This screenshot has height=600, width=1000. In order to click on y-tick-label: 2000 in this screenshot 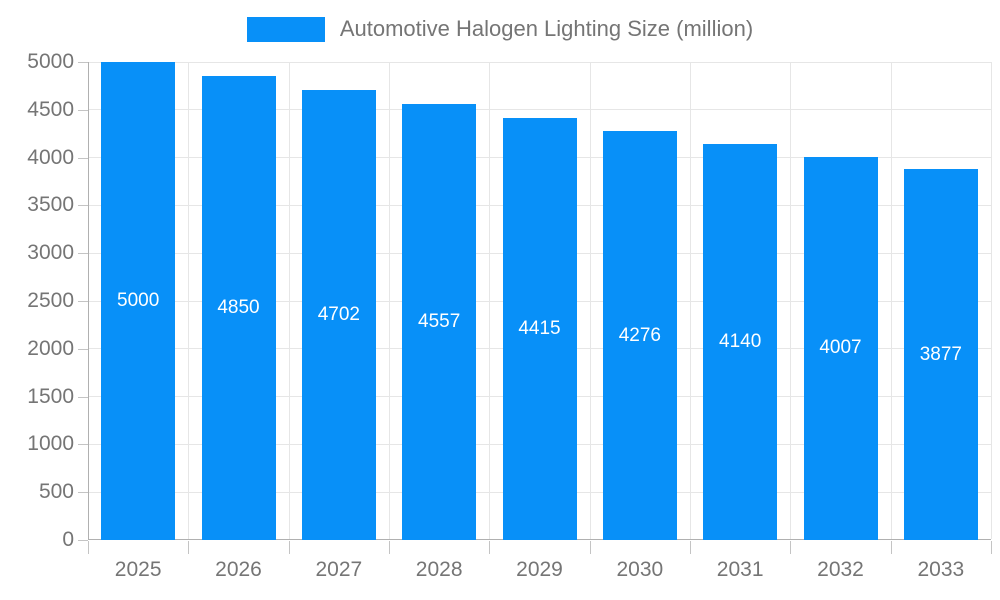, I will do `click(50, 348)`.